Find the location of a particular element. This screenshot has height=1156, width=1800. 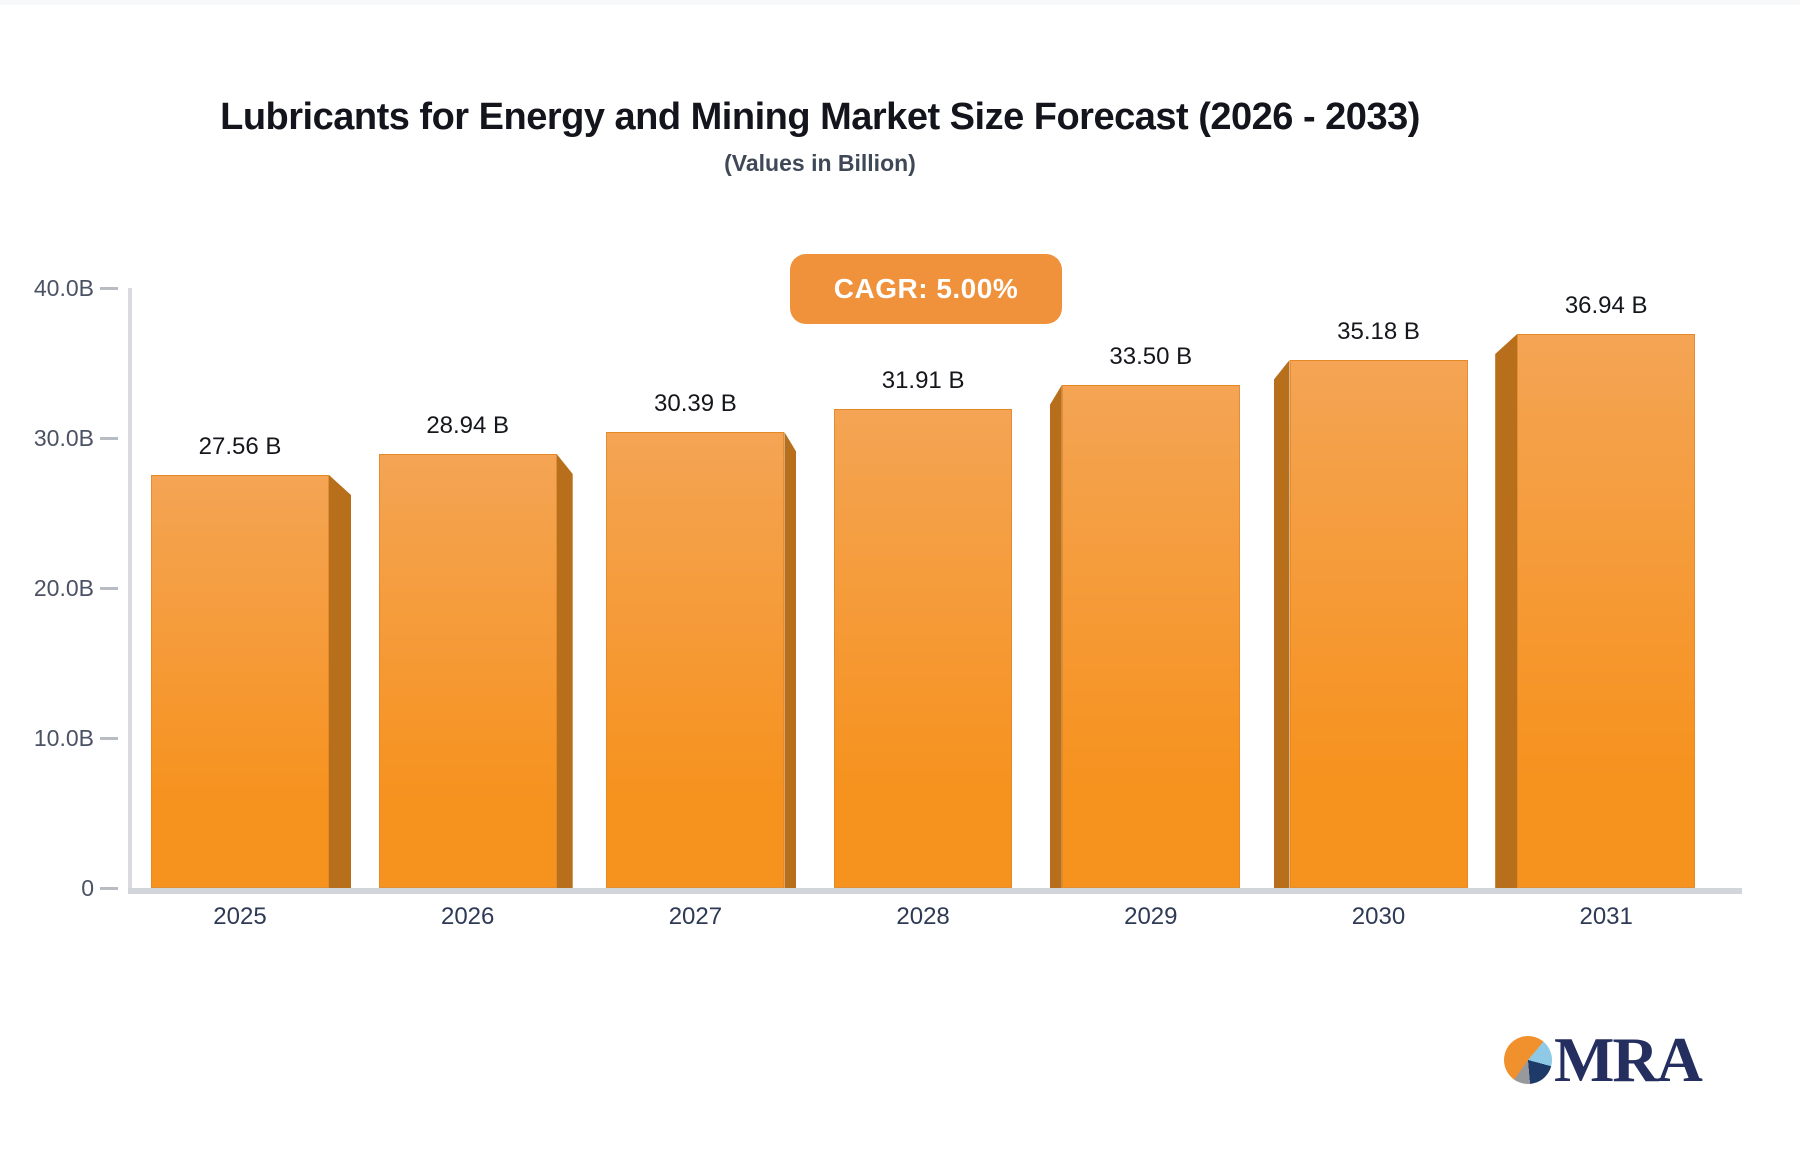

cagr-badge-label: CAGR: 5.00% is located at coordinates (926, 288).